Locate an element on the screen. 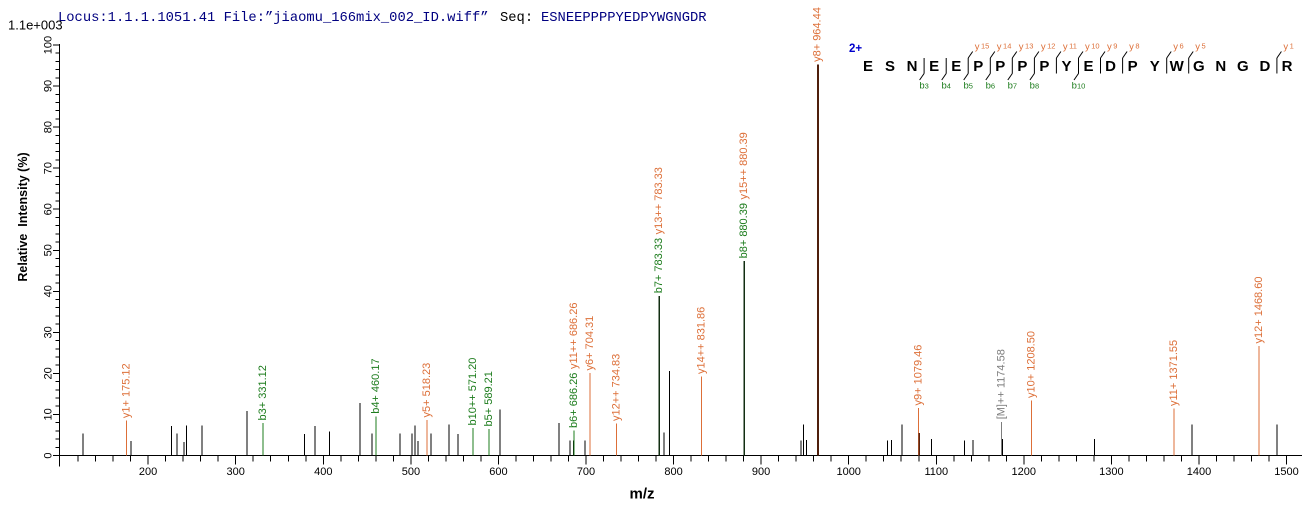  svg-text: b8 is located at coordinates (1034, 86).